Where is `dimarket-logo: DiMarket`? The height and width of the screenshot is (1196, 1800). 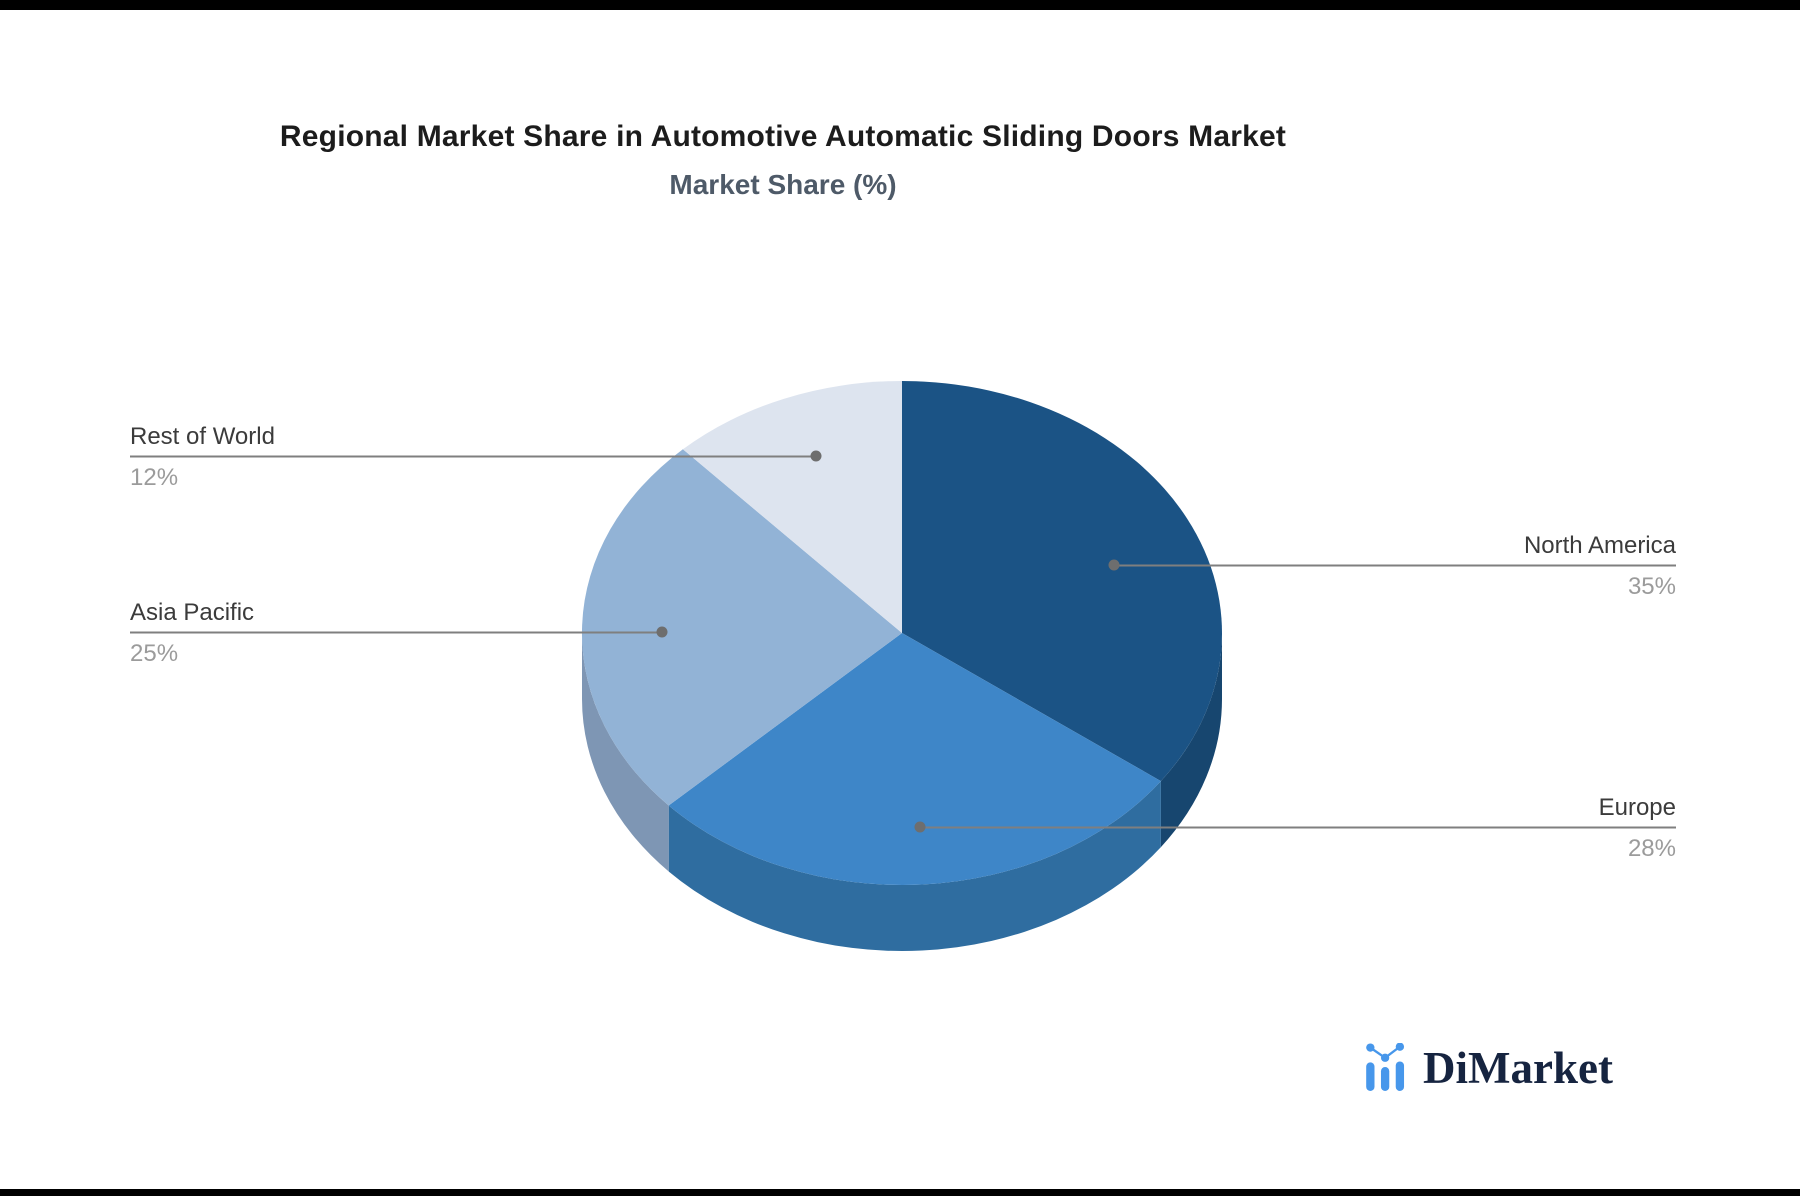 dimarket-logo: DiMarket is located at coordinates (1489, 1067).